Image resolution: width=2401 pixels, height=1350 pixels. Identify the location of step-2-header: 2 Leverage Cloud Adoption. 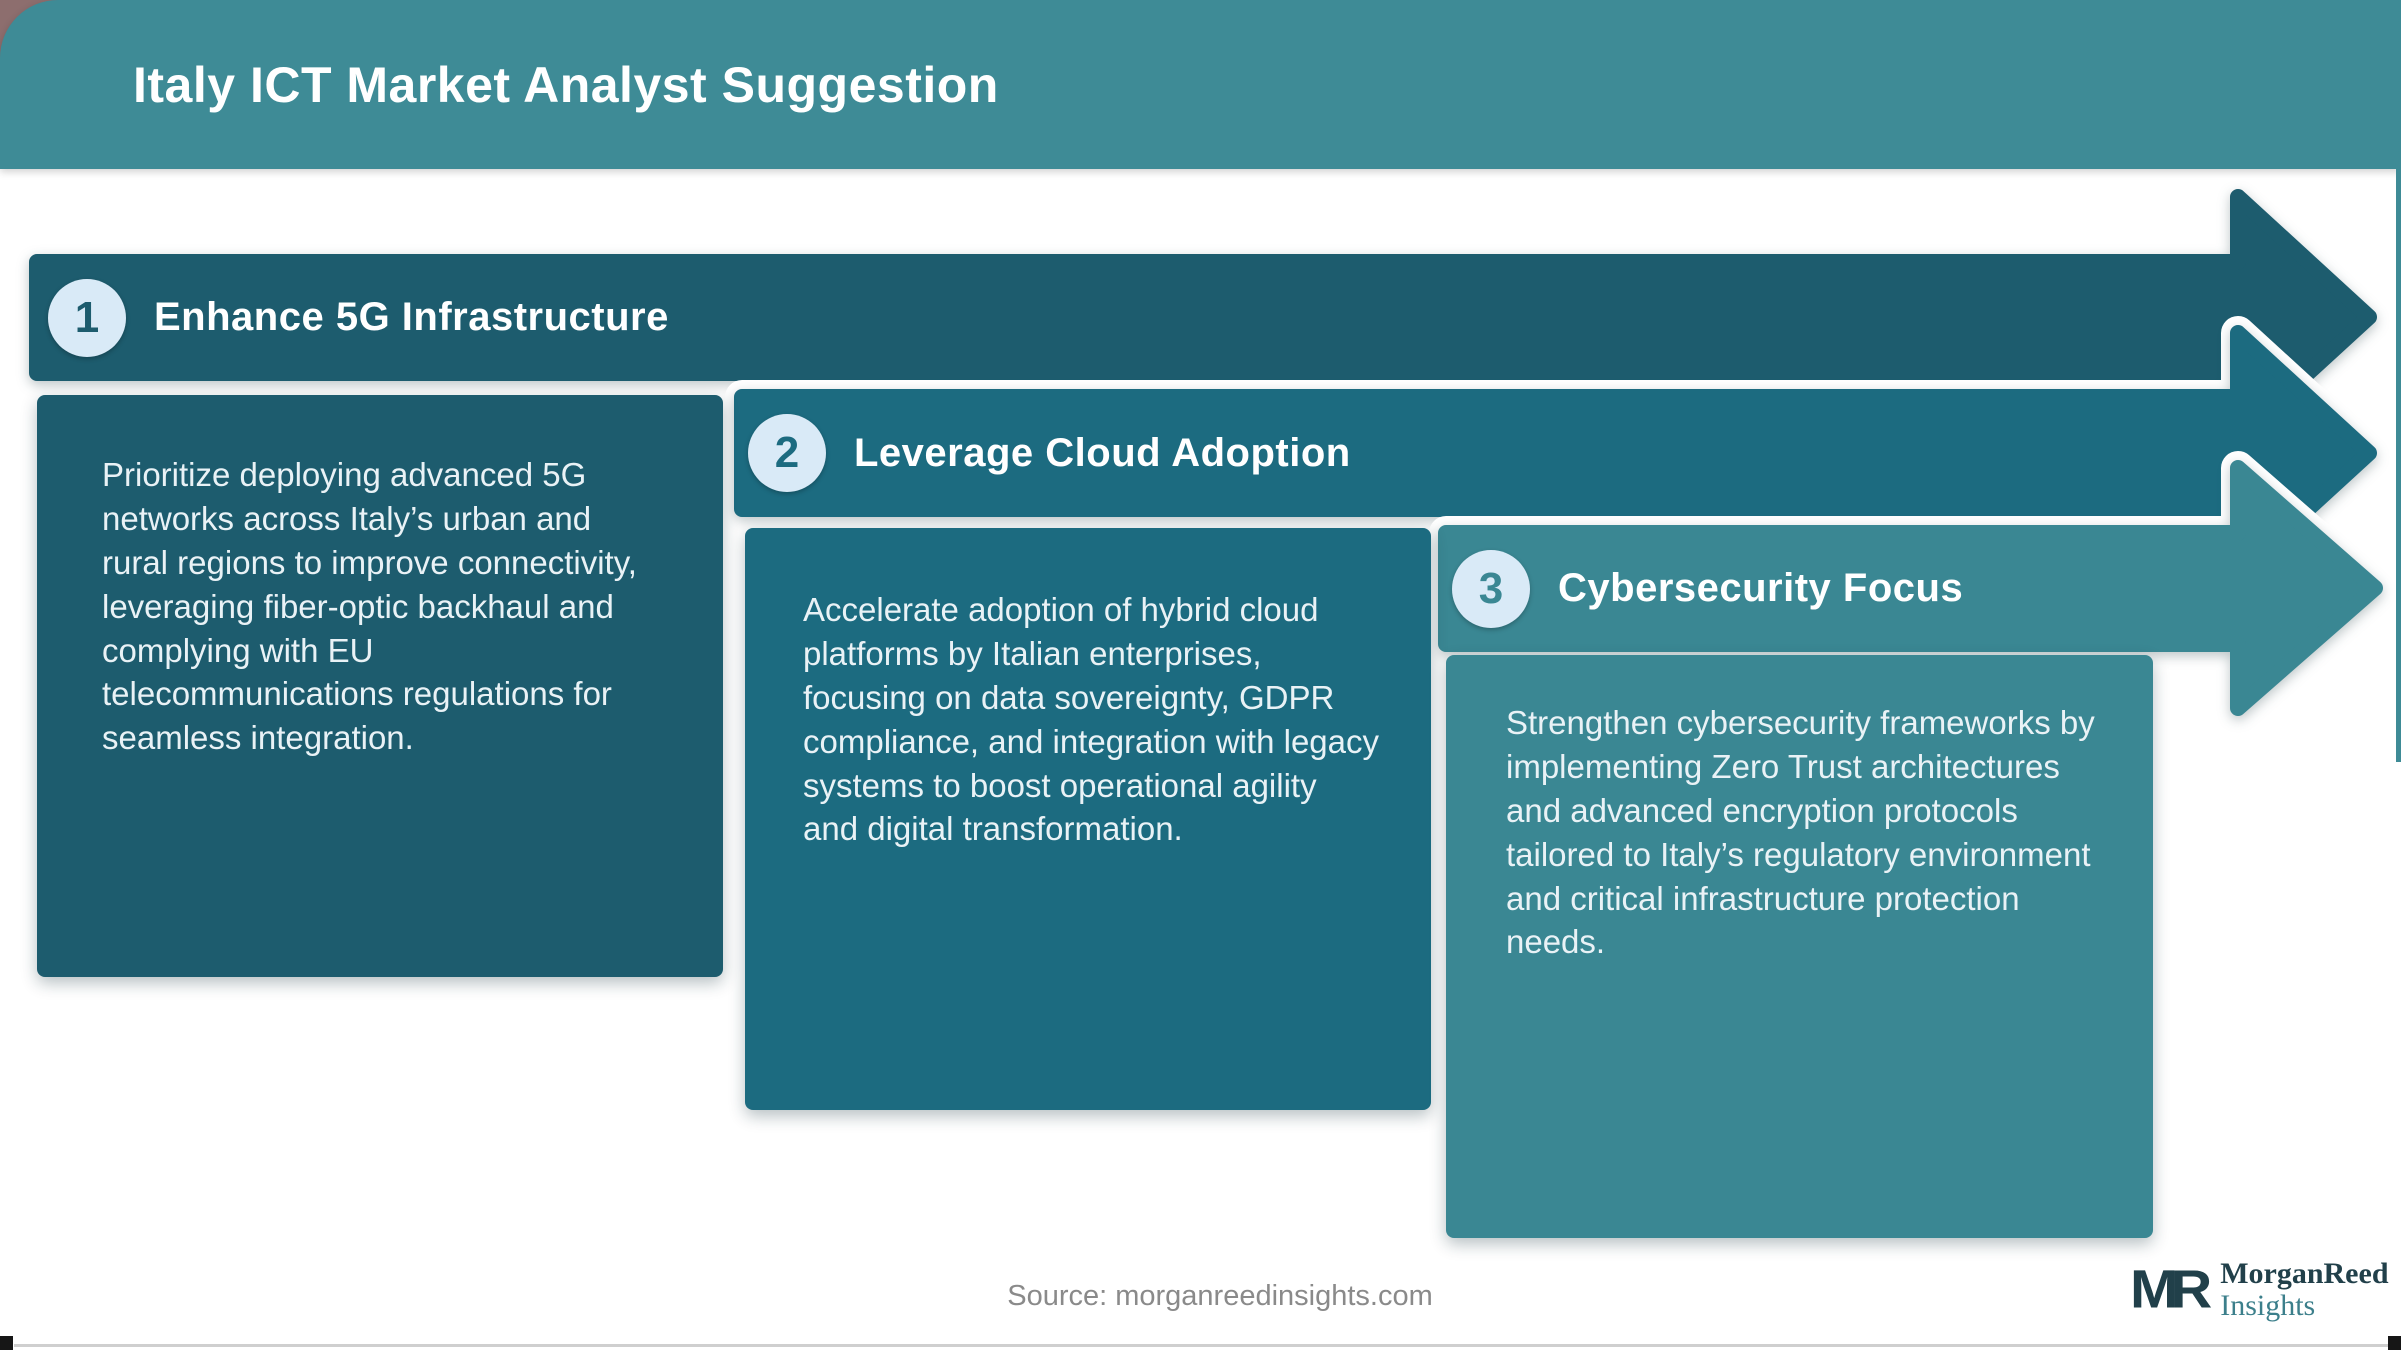
(1049, 453).